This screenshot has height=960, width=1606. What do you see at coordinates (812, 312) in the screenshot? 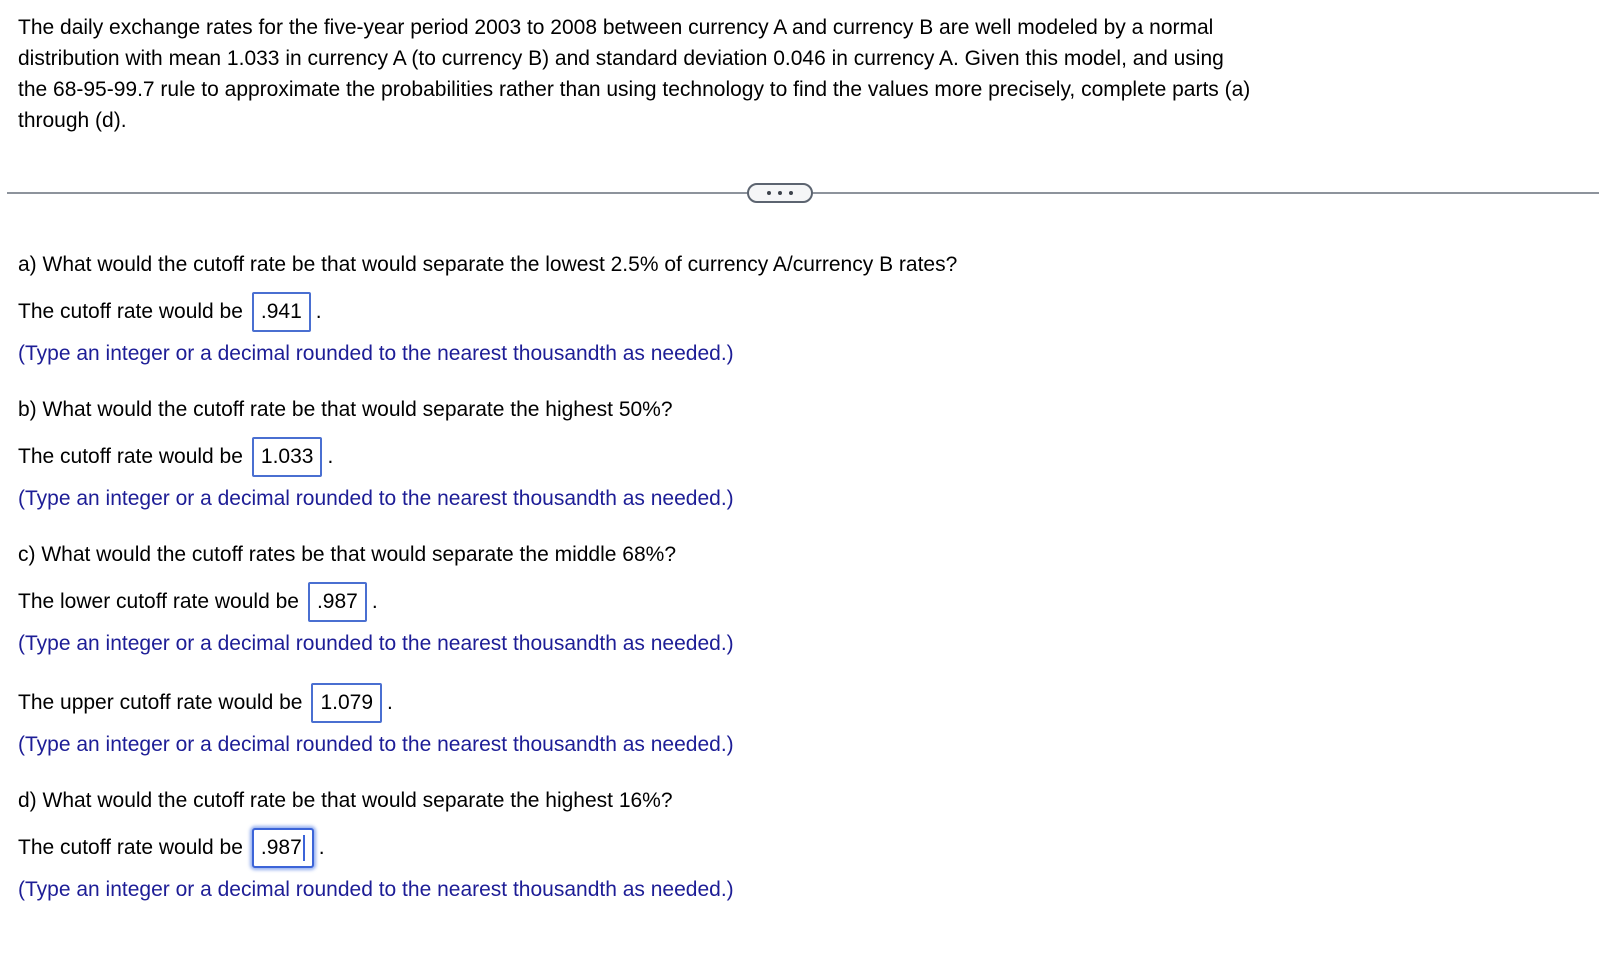
I see `answer-row-a: The cutoff rate would be .941 .` at bounding box center [812, 312].